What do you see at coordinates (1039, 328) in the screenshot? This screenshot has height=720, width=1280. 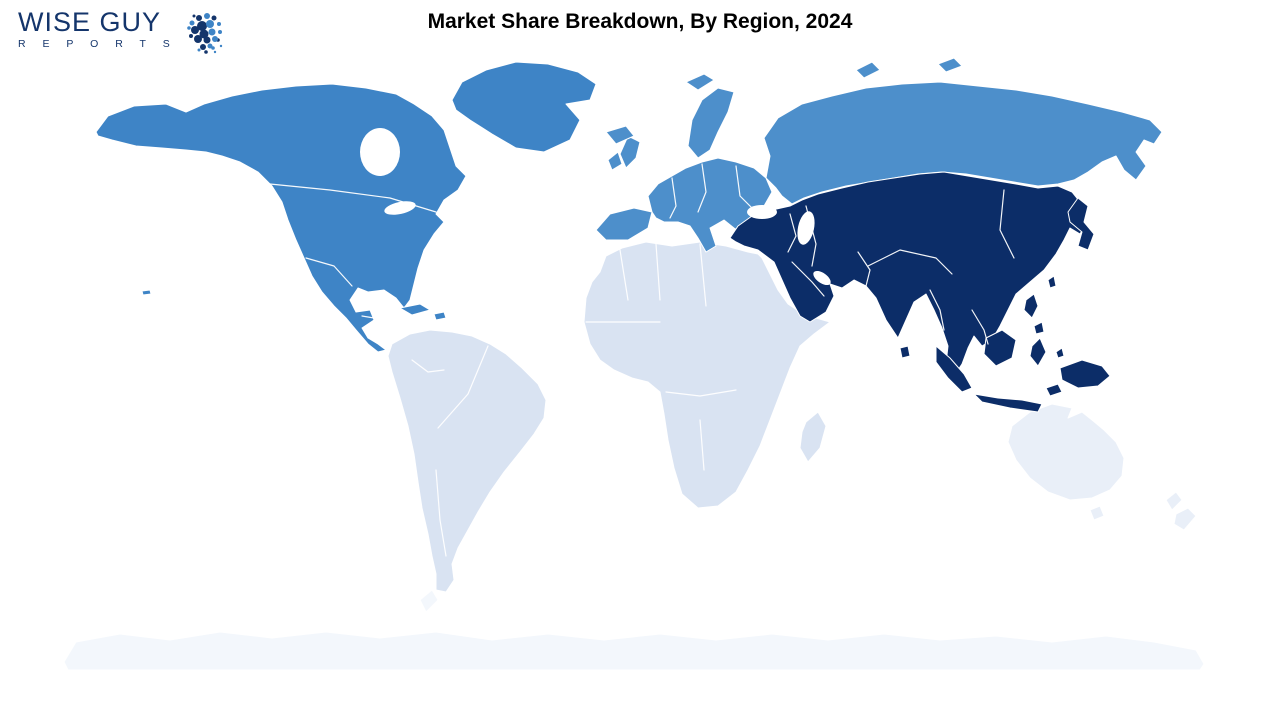 I see `philippines-south` at bounding box center [1039, 328].